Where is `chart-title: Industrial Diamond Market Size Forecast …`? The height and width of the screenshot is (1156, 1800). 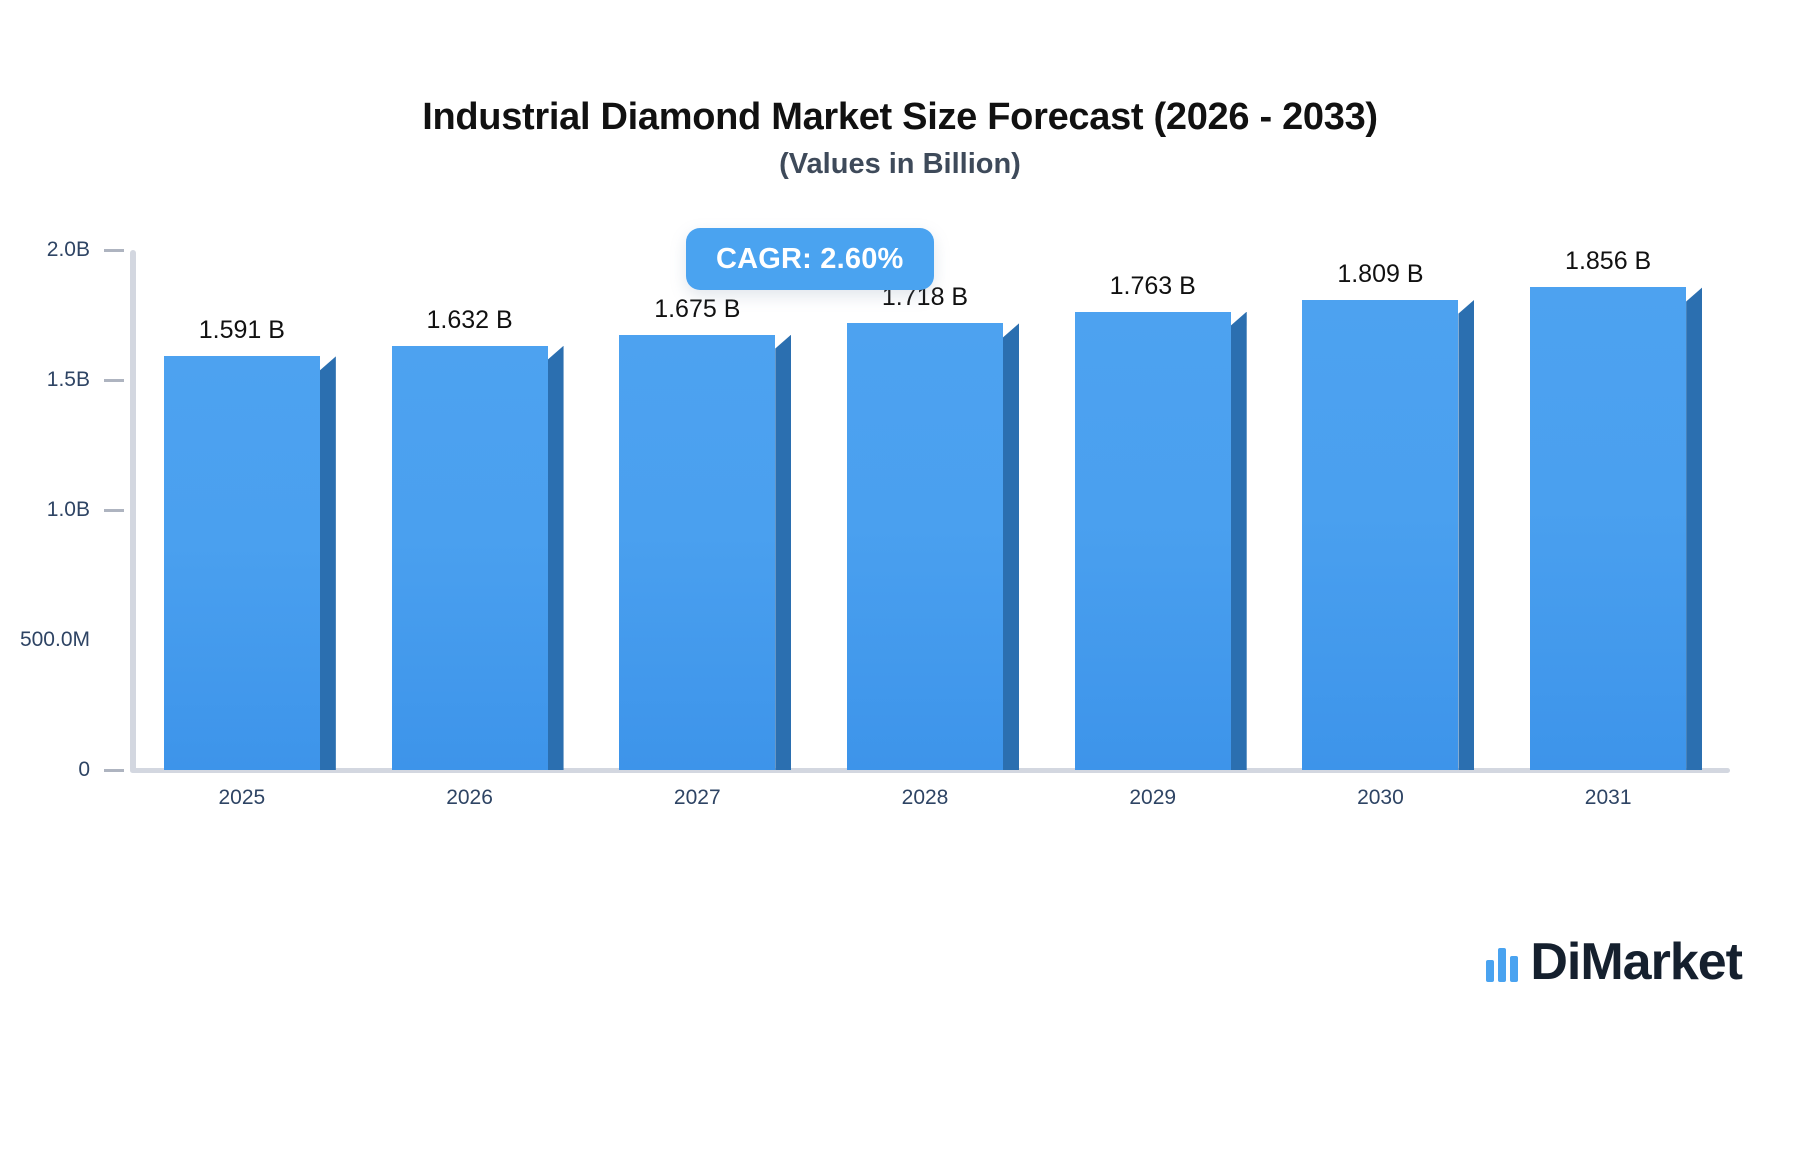
chart-title: Industrial Diamond Market Size Forecast … is located at coordinates (900, 117).